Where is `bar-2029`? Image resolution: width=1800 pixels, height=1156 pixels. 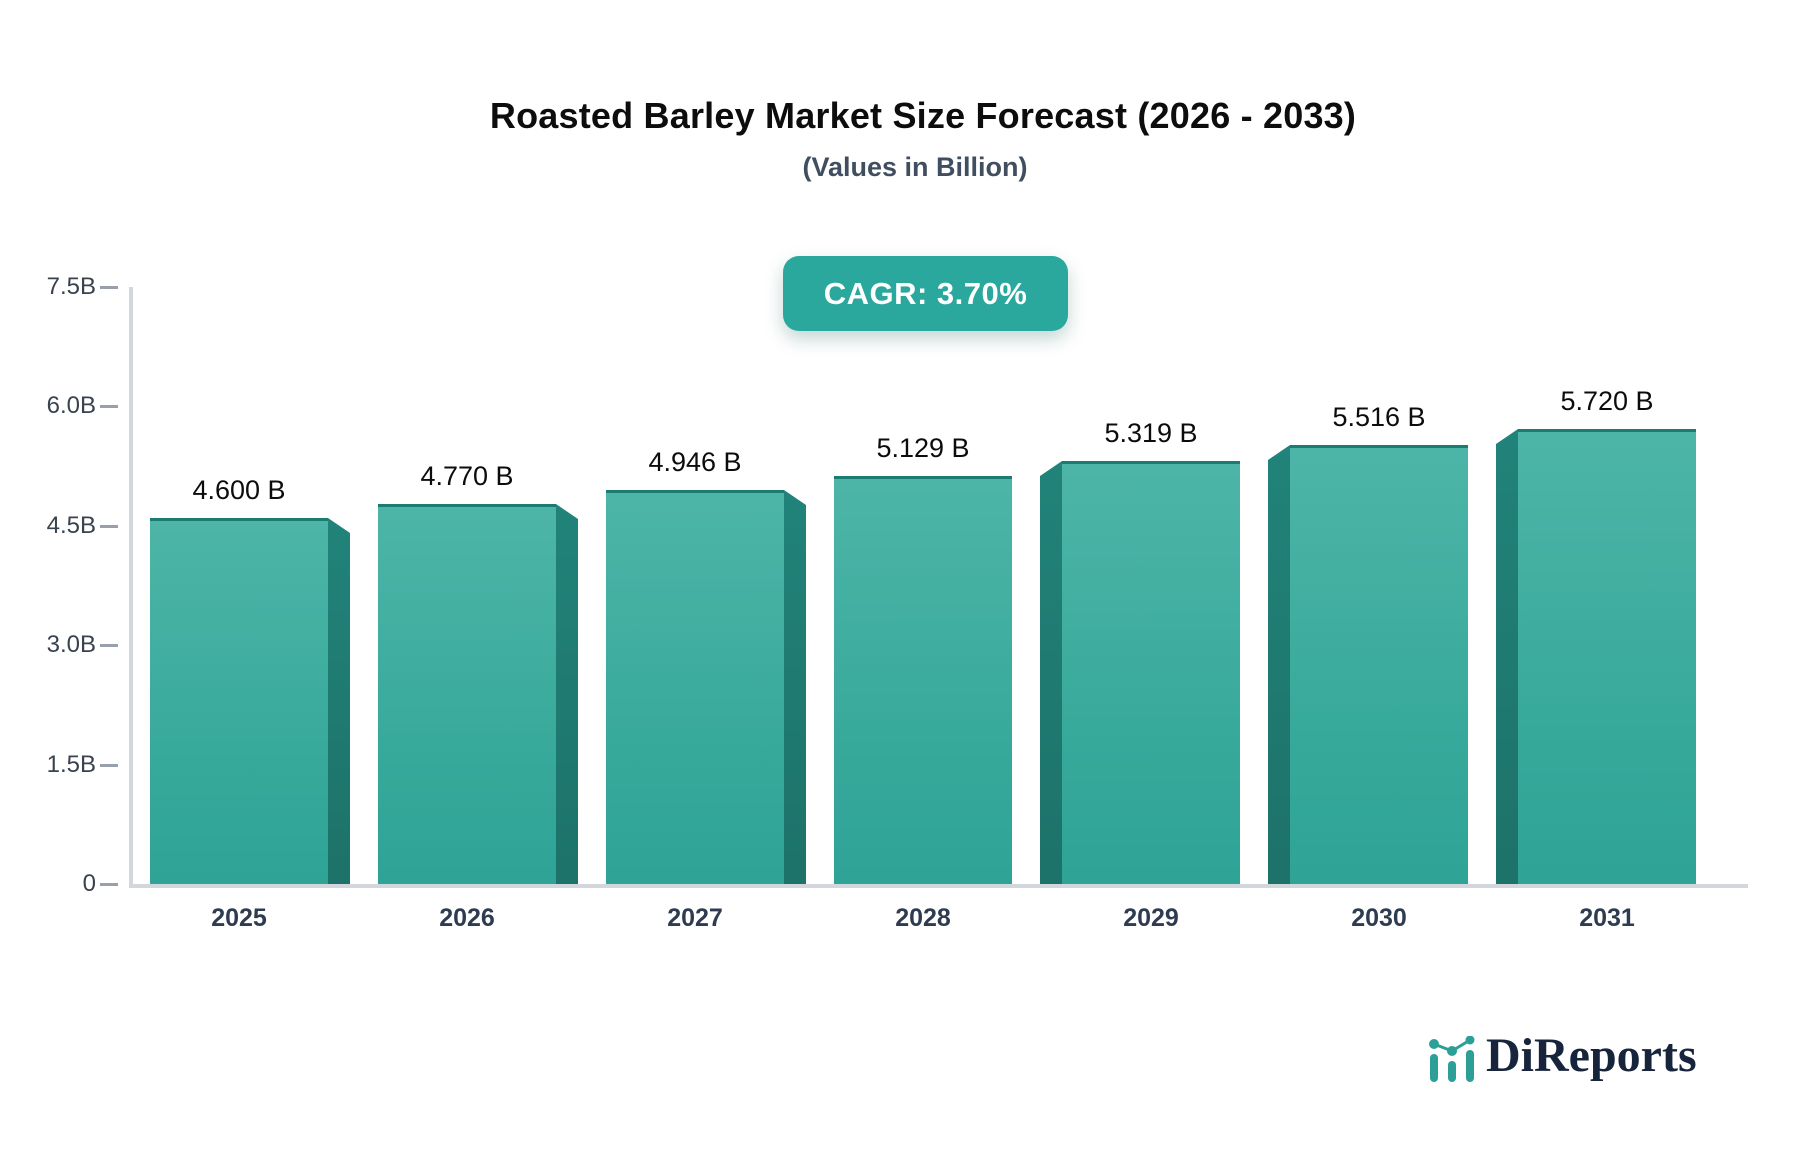 bar-2029 is located at coordinates (1151, 672).